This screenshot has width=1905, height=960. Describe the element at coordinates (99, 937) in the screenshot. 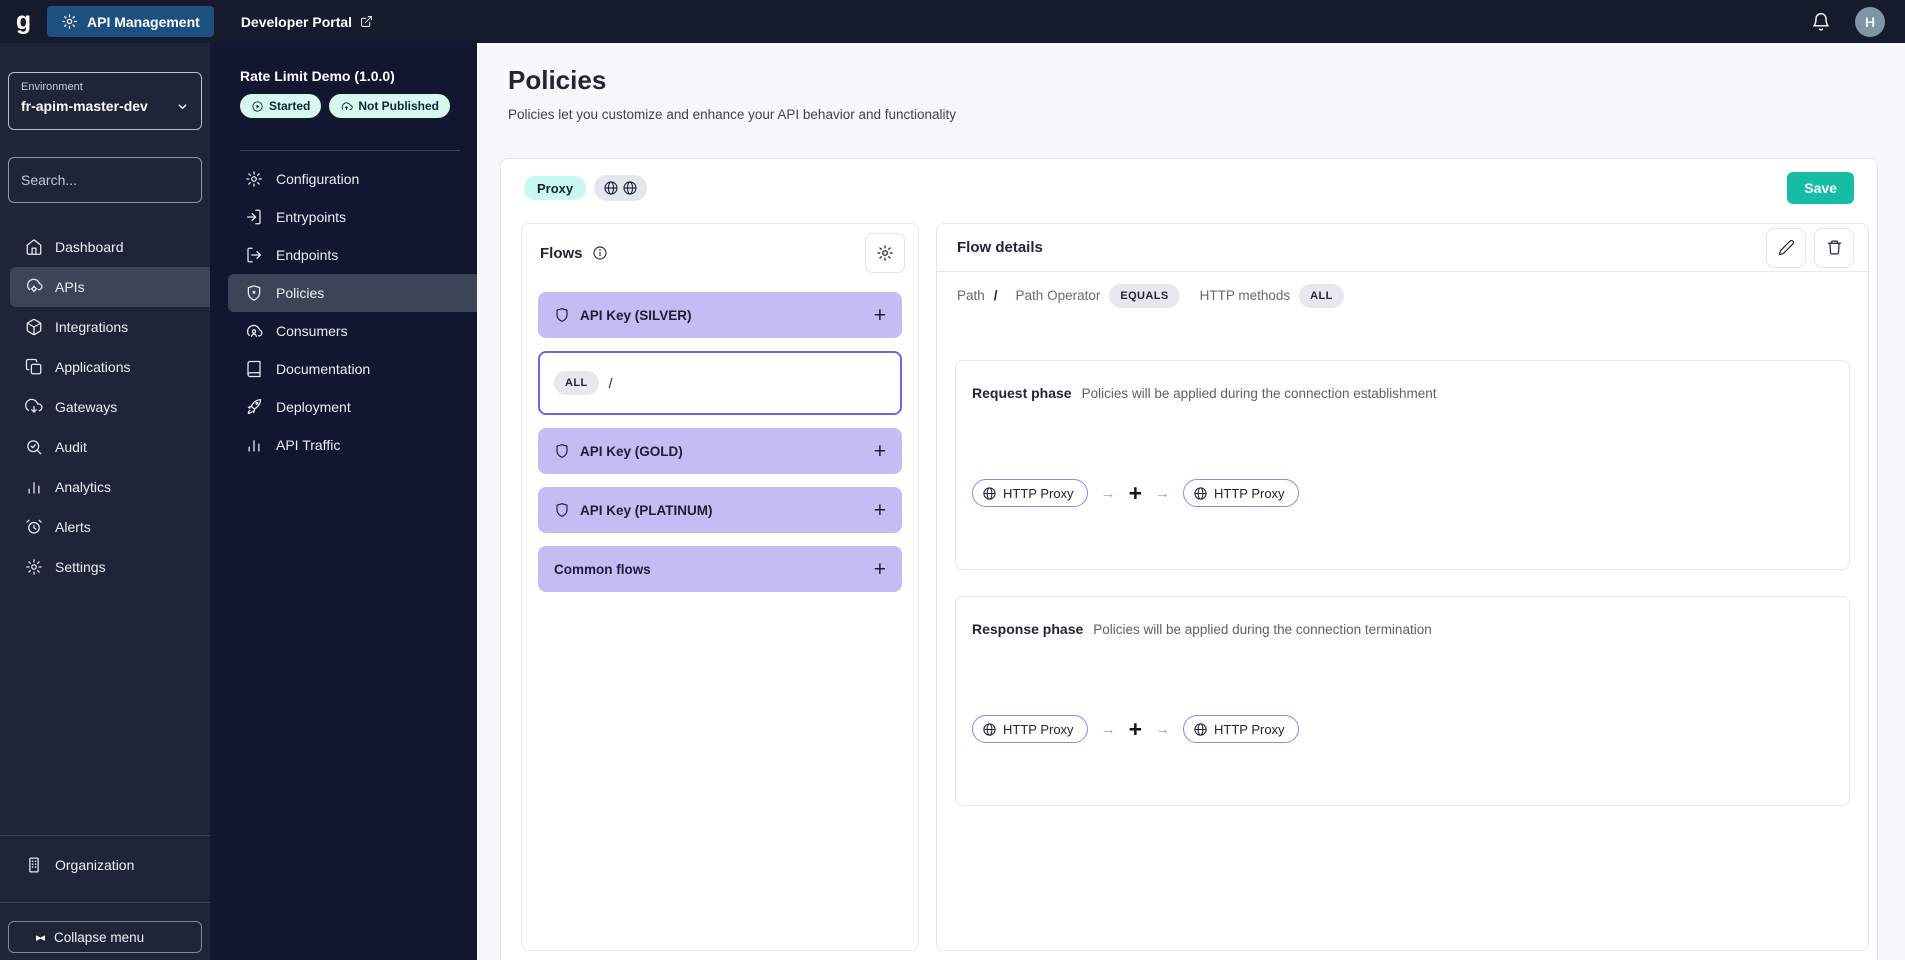

I see `collapse-menu-label: Collapse menu` at that location.